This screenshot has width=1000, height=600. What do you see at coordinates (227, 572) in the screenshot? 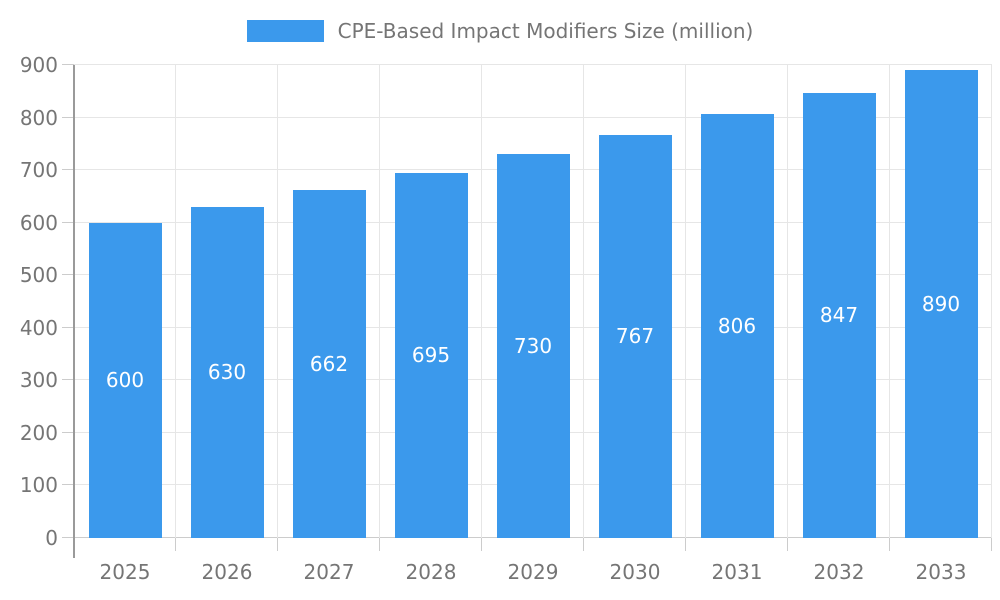
I see `x-axis-label: 2026` at bounding box center [227, 572].